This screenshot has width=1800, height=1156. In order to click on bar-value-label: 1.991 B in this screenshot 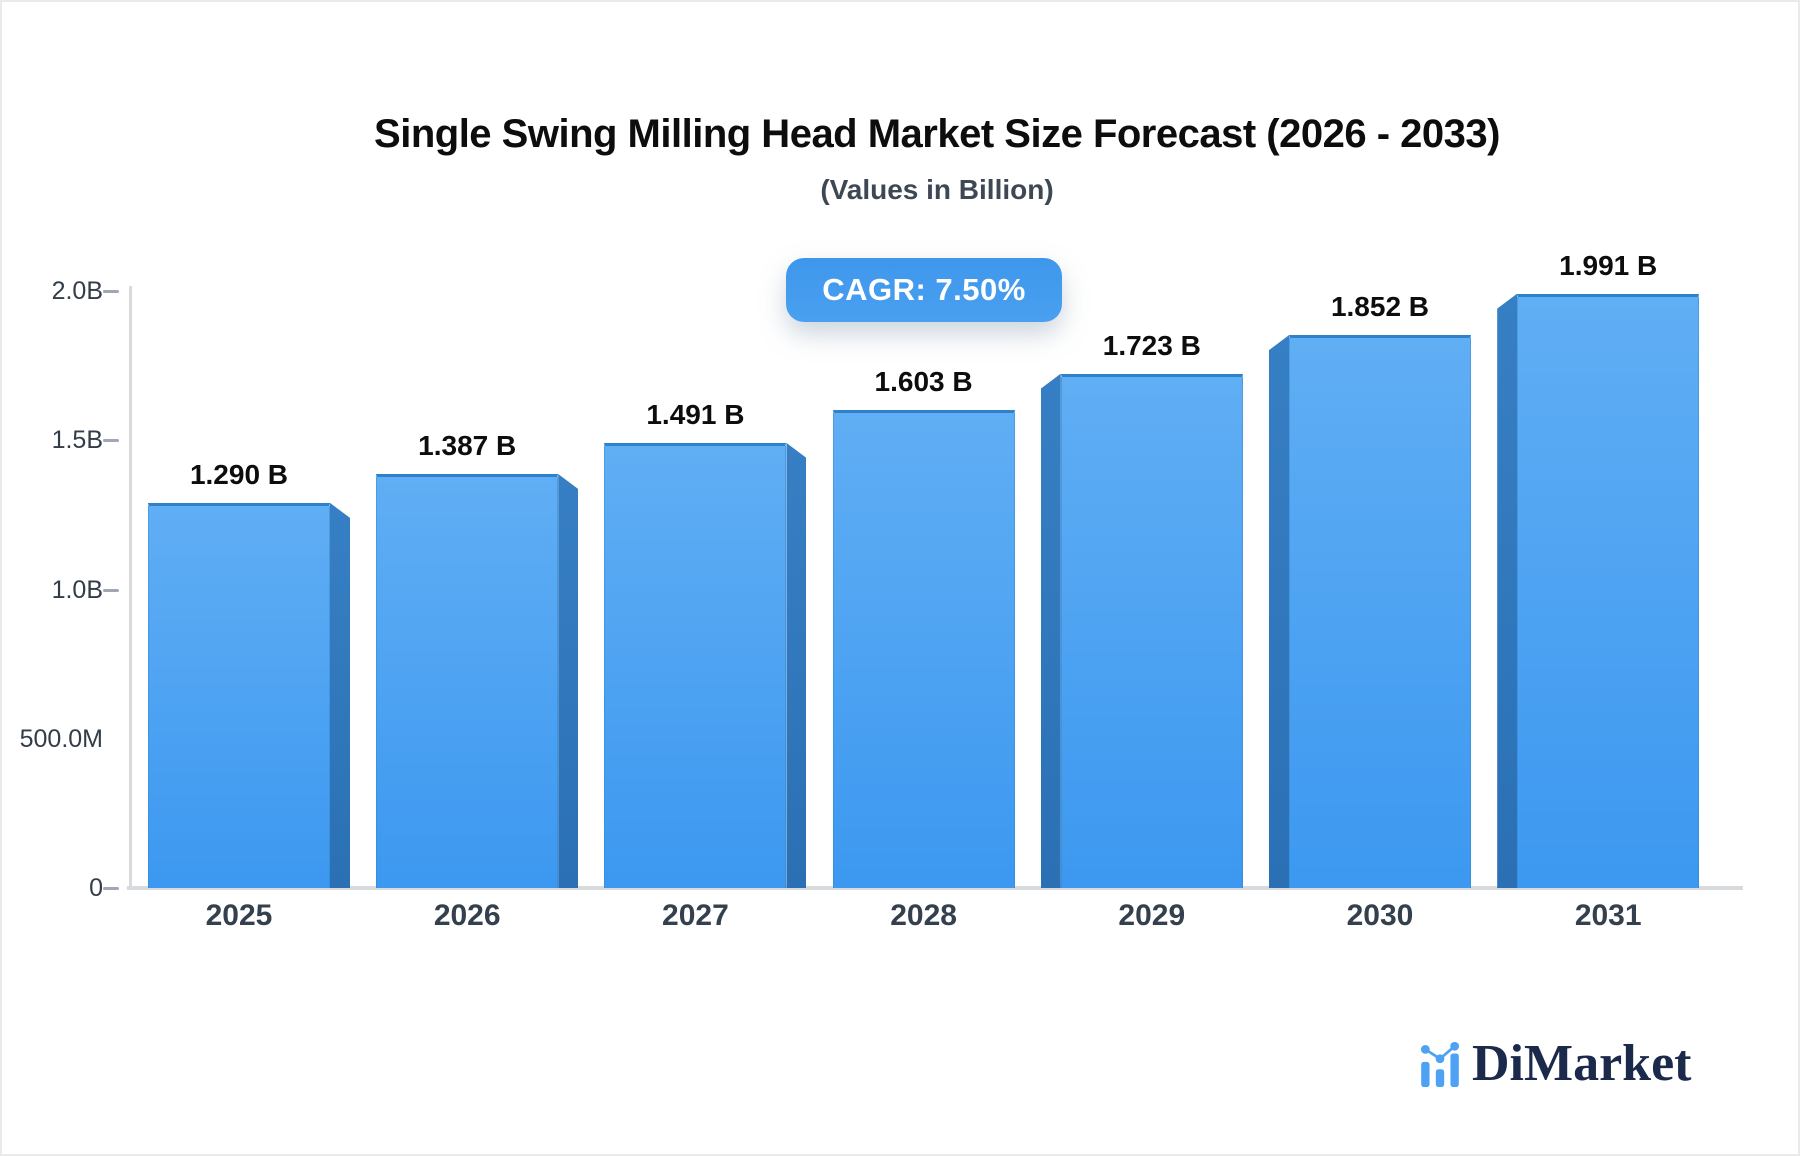, I will do `click(1608, 265)`.